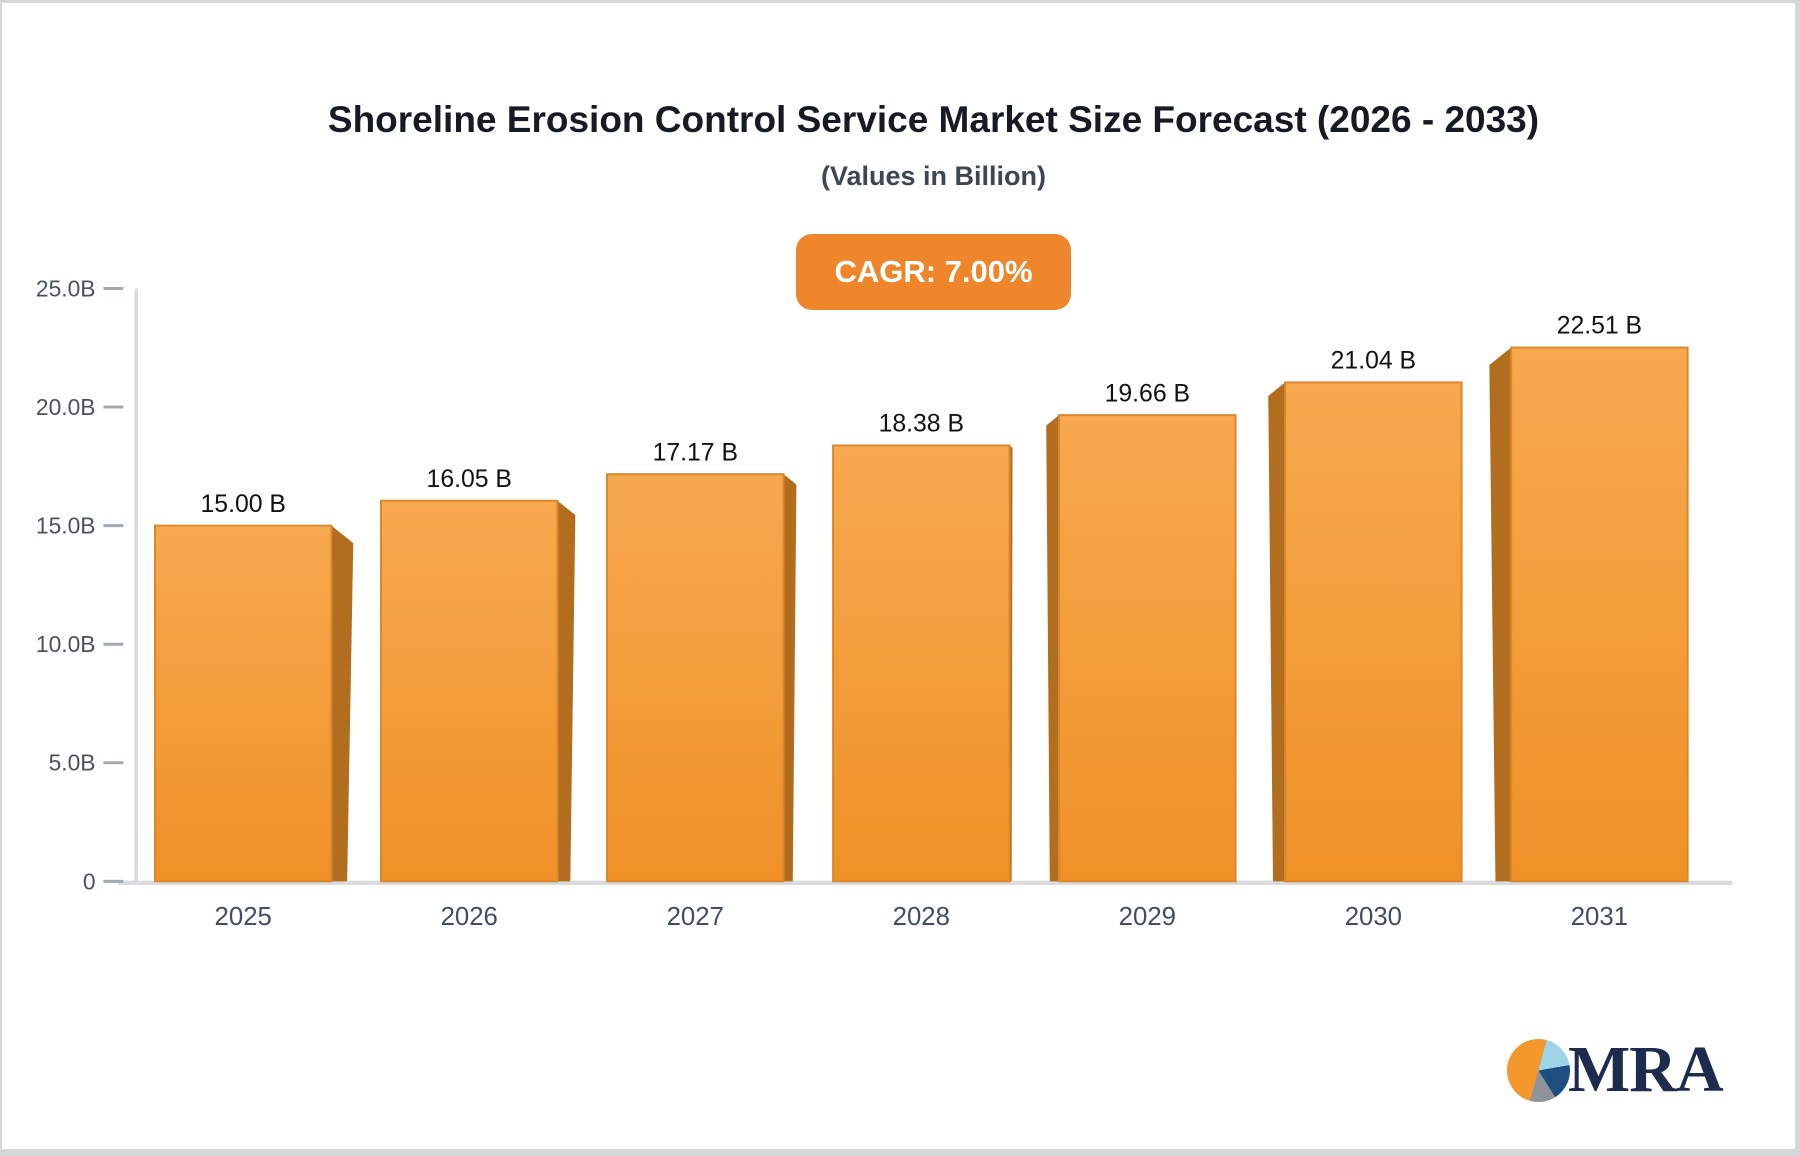 Image resolution: width=1800 pixels, height=1156 pixels. What do you see at coordinates (1500, 614) in the screenshot?
I see `bar-side-2031` at bounding box center [1500, 614].